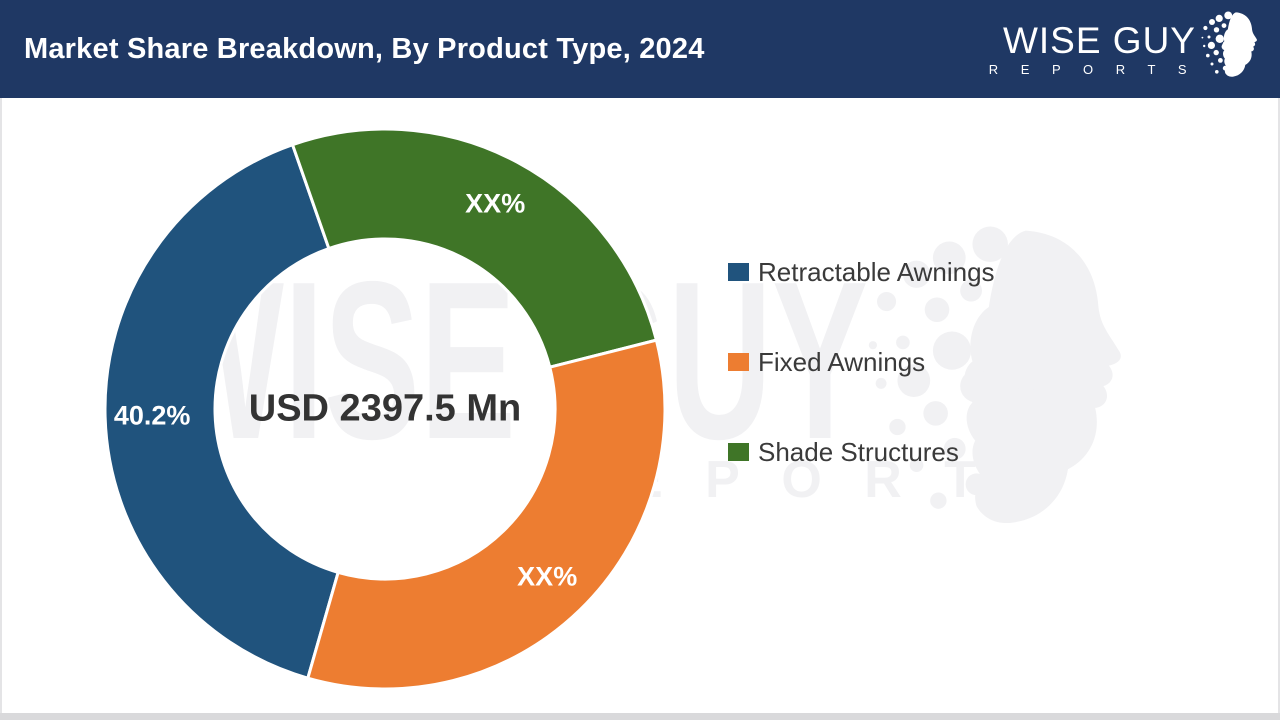 The width and height of the screenshot is (1280, 720). I want to click on legend-item-shade-structures: Shade Structures, so click(861, 452).